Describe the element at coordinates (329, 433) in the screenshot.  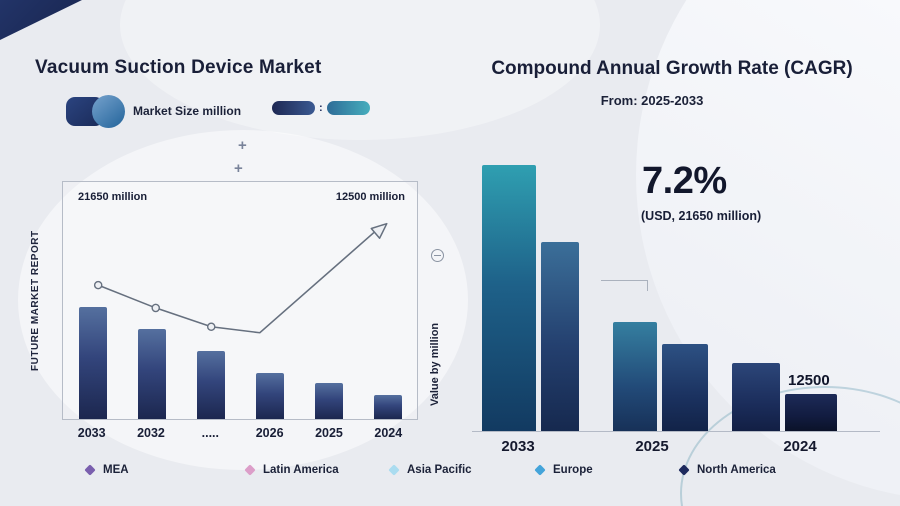
I see `market-x-label: 2025` at that location.